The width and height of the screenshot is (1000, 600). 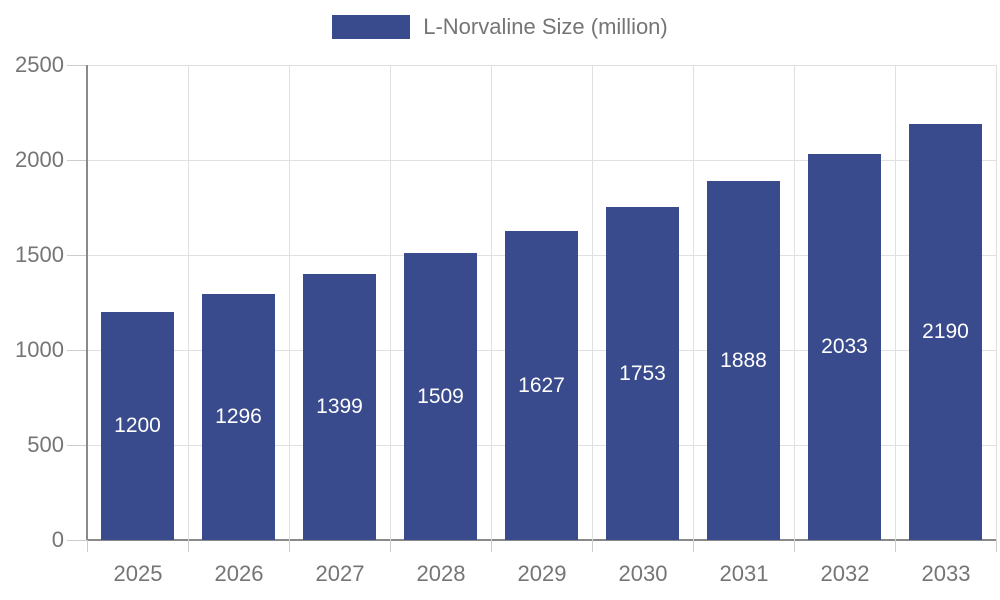 I want to click on bar-value-label: 1509, so click(x=440, y=396).